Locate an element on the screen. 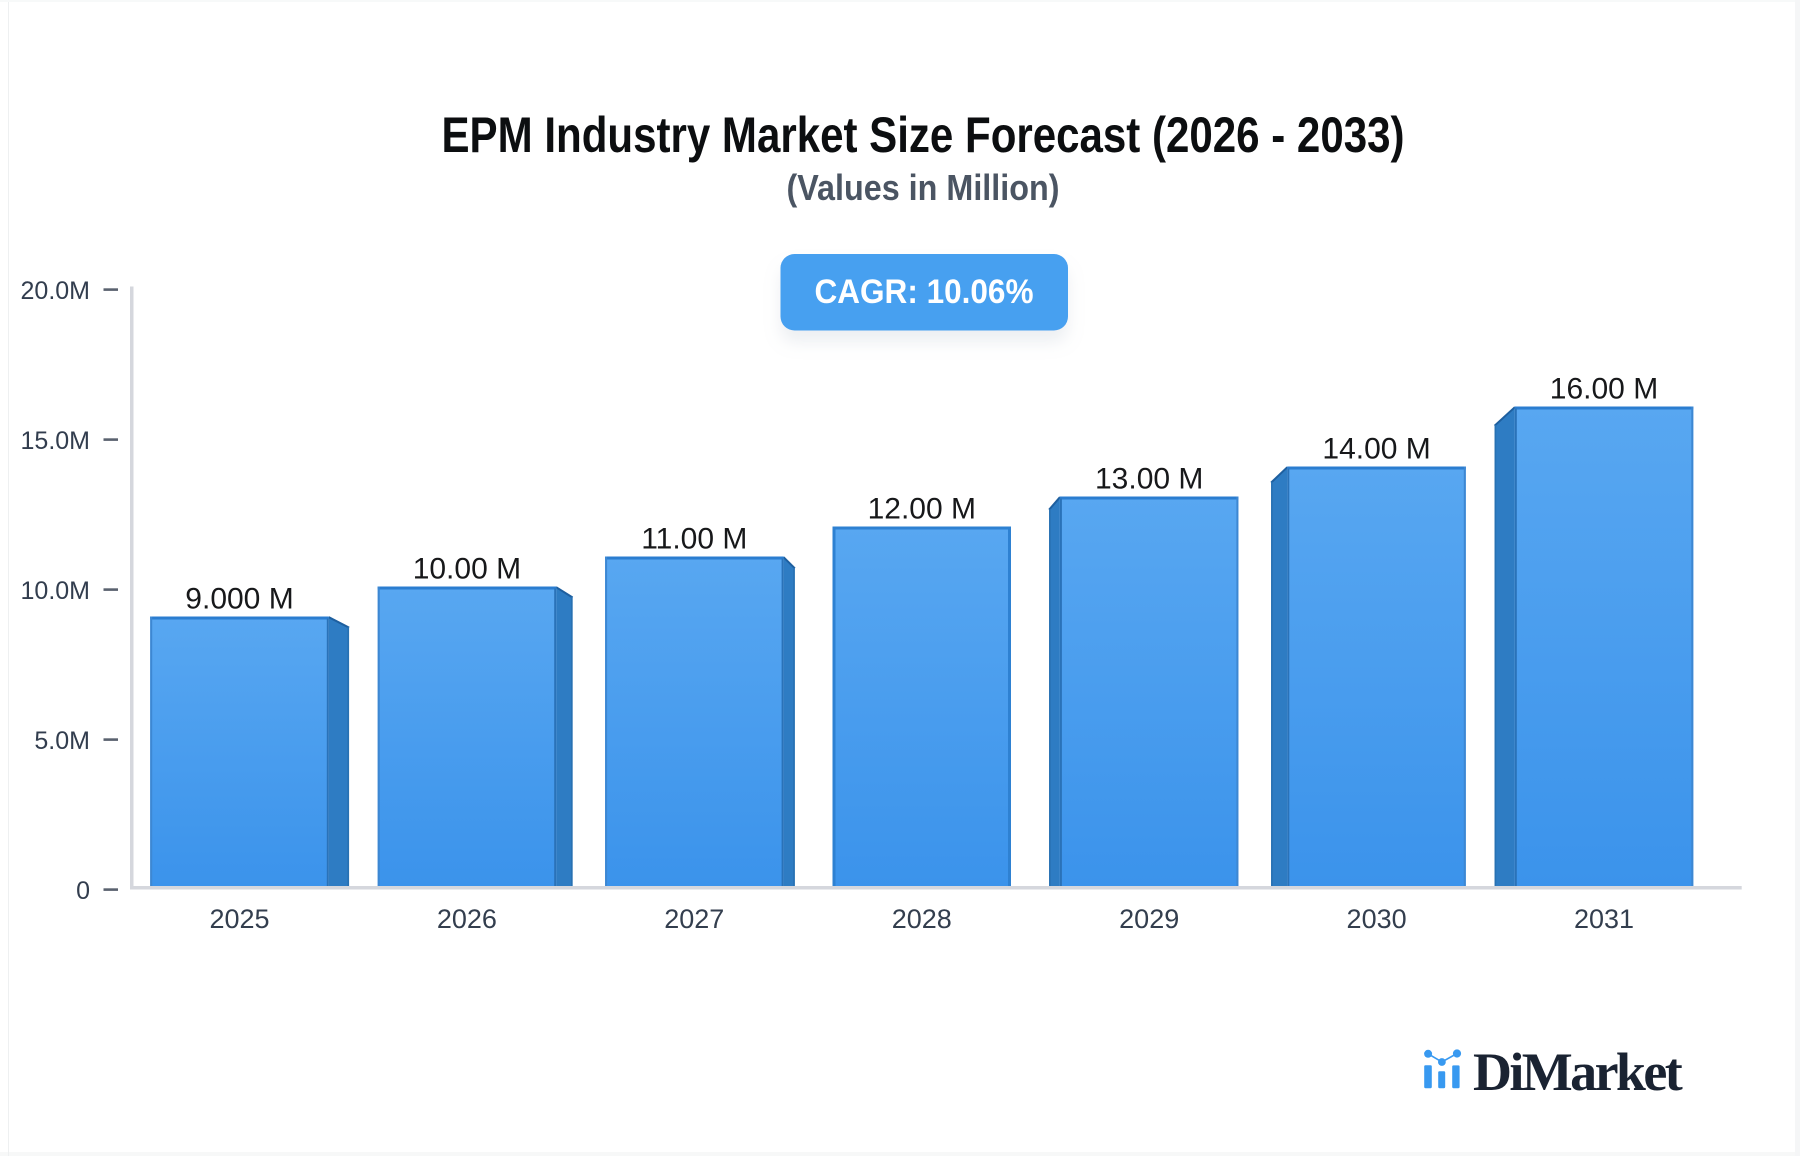 This screenshot has width=1800, height=1161. svg-text: 2026 is located at coordinates (467, 919).